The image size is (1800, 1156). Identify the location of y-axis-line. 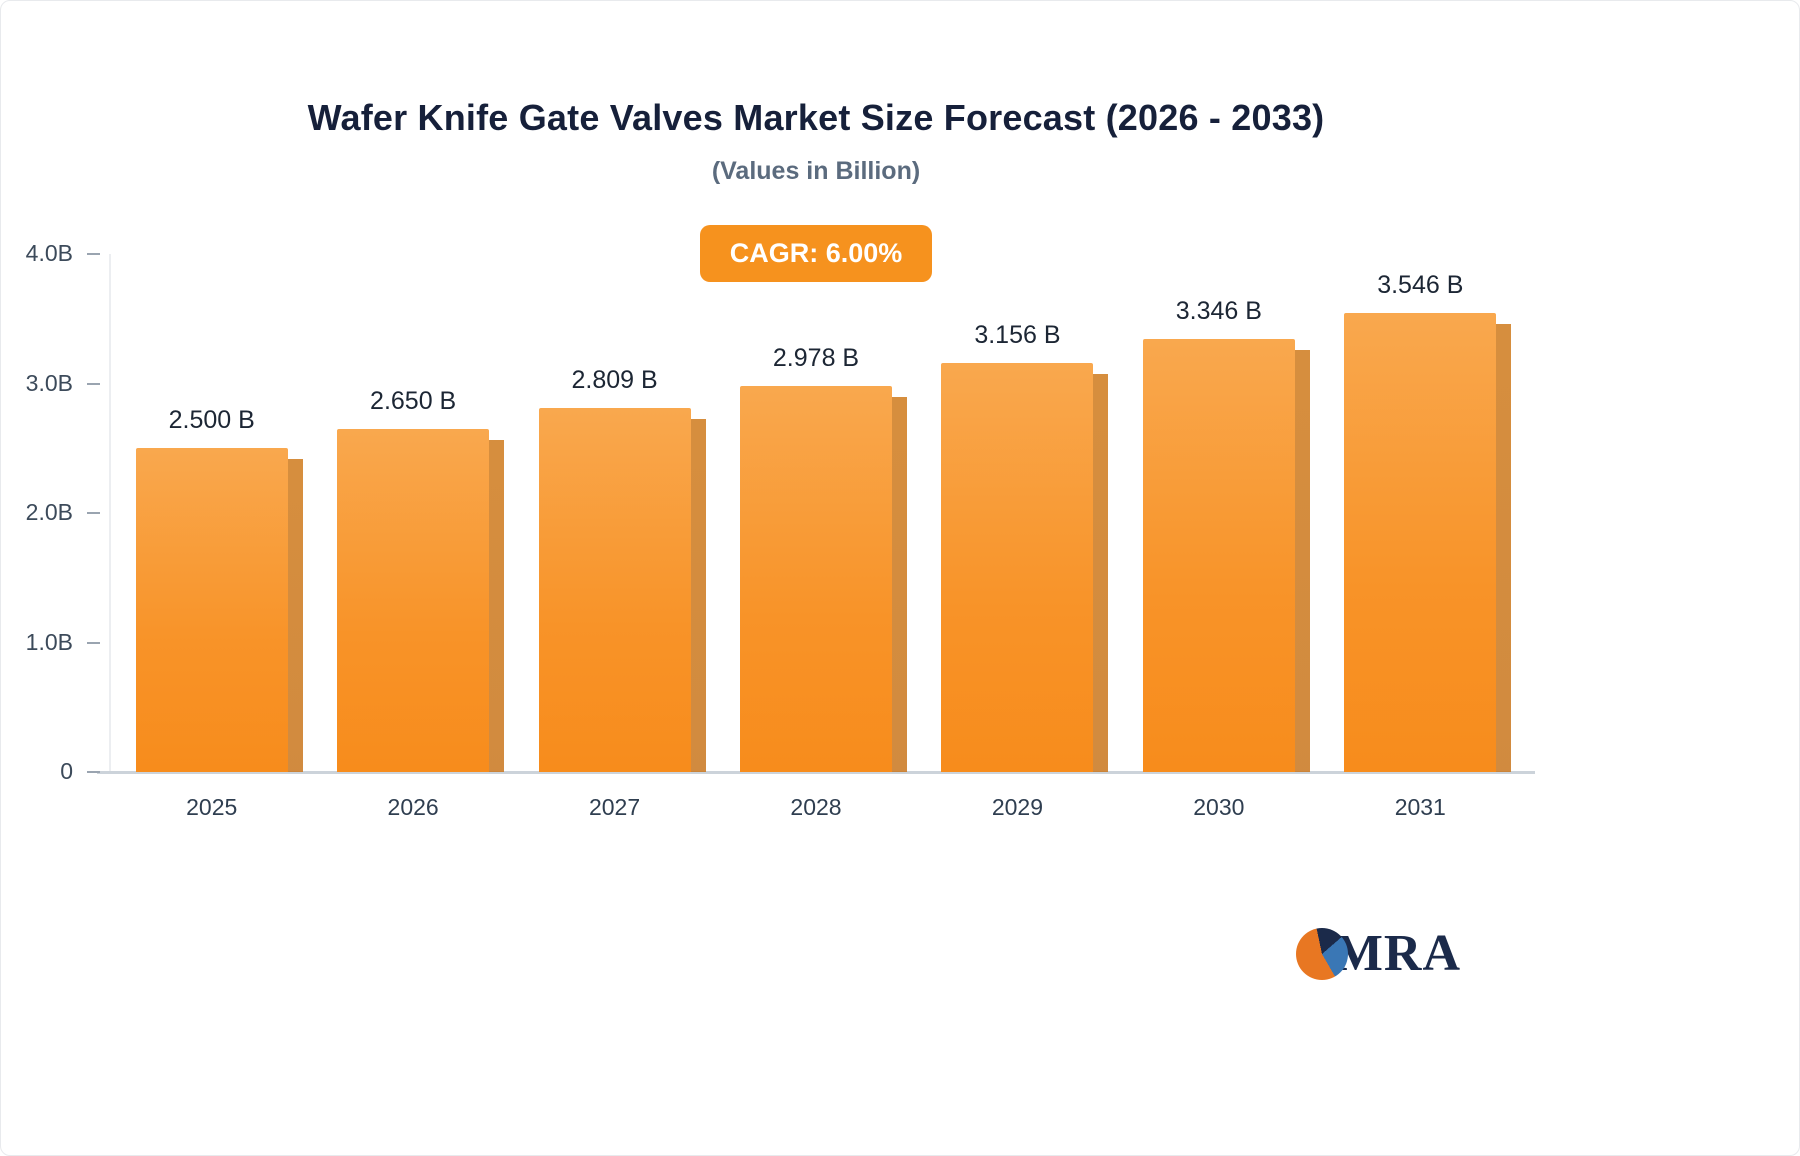
(110, 513).